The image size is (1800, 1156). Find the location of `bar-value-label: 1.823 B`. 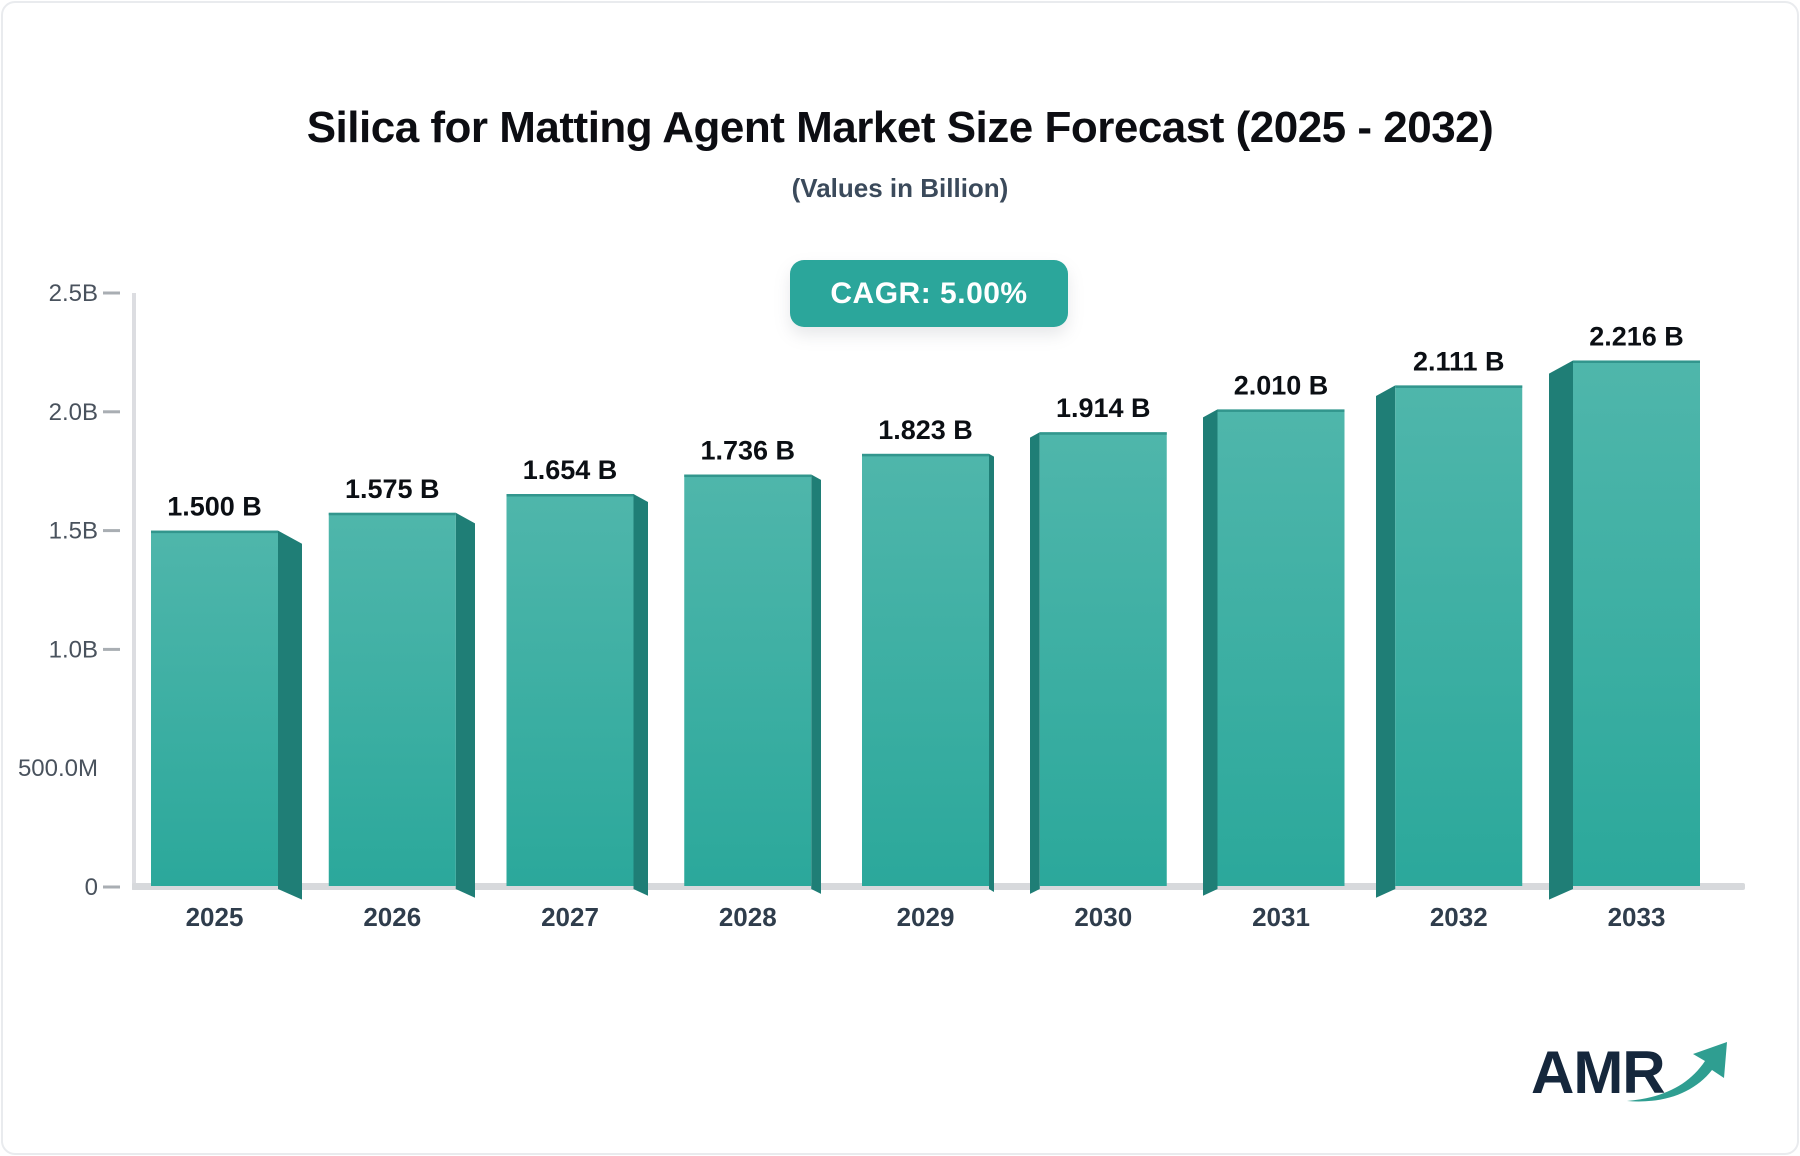

bar-value-label: 1.823 B is located at coordinates (925, 430).